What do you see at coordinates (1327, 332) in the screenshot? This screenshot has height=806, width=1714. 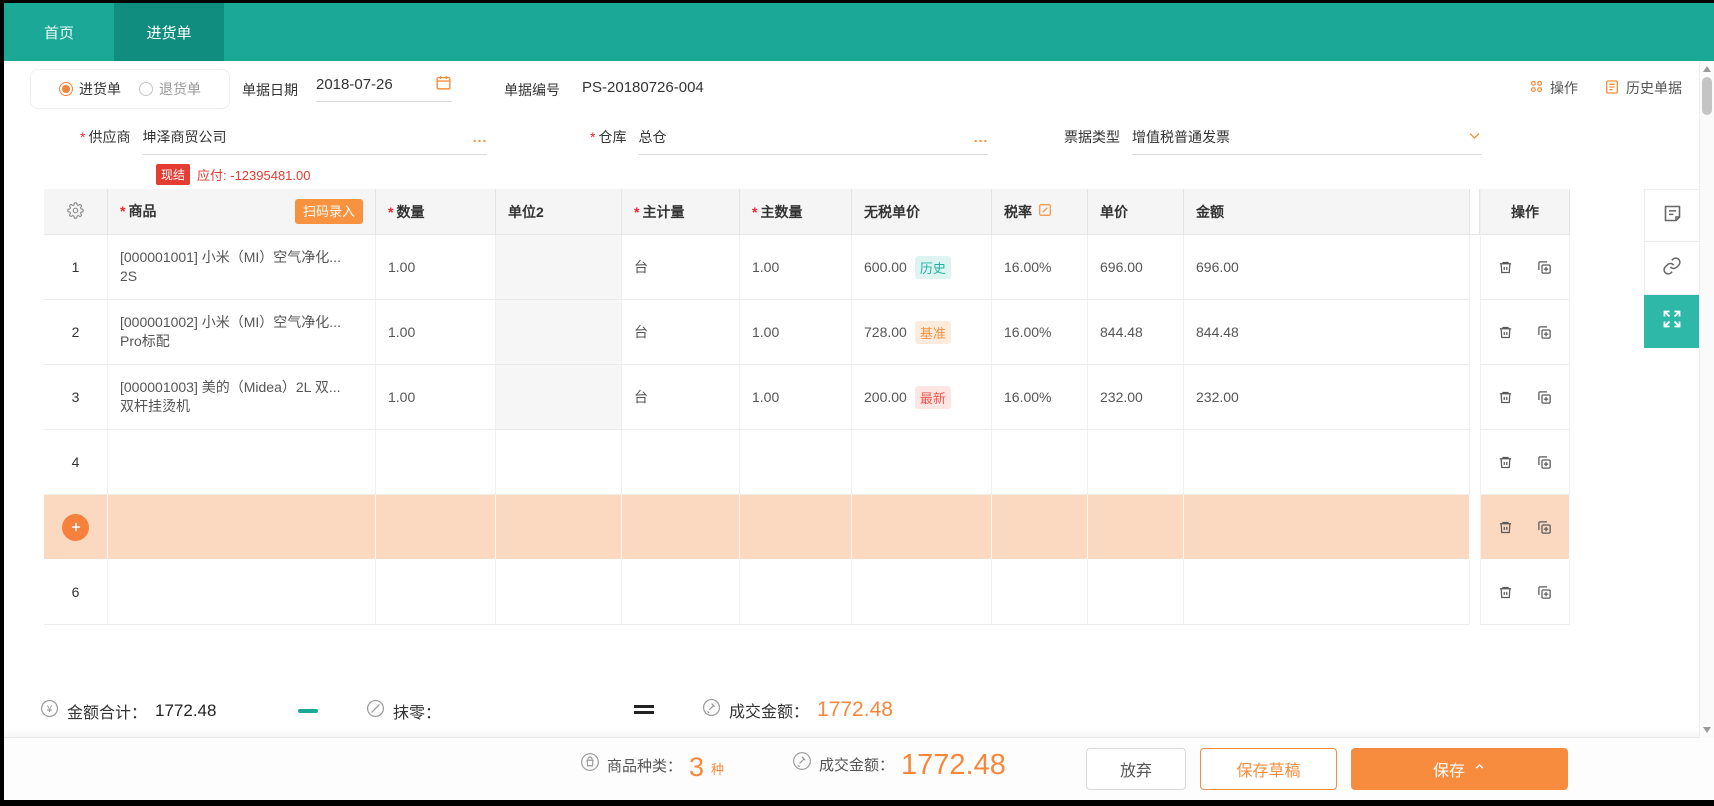 I see `amount-cell: 844.48` at bounding box center [1327, 332].